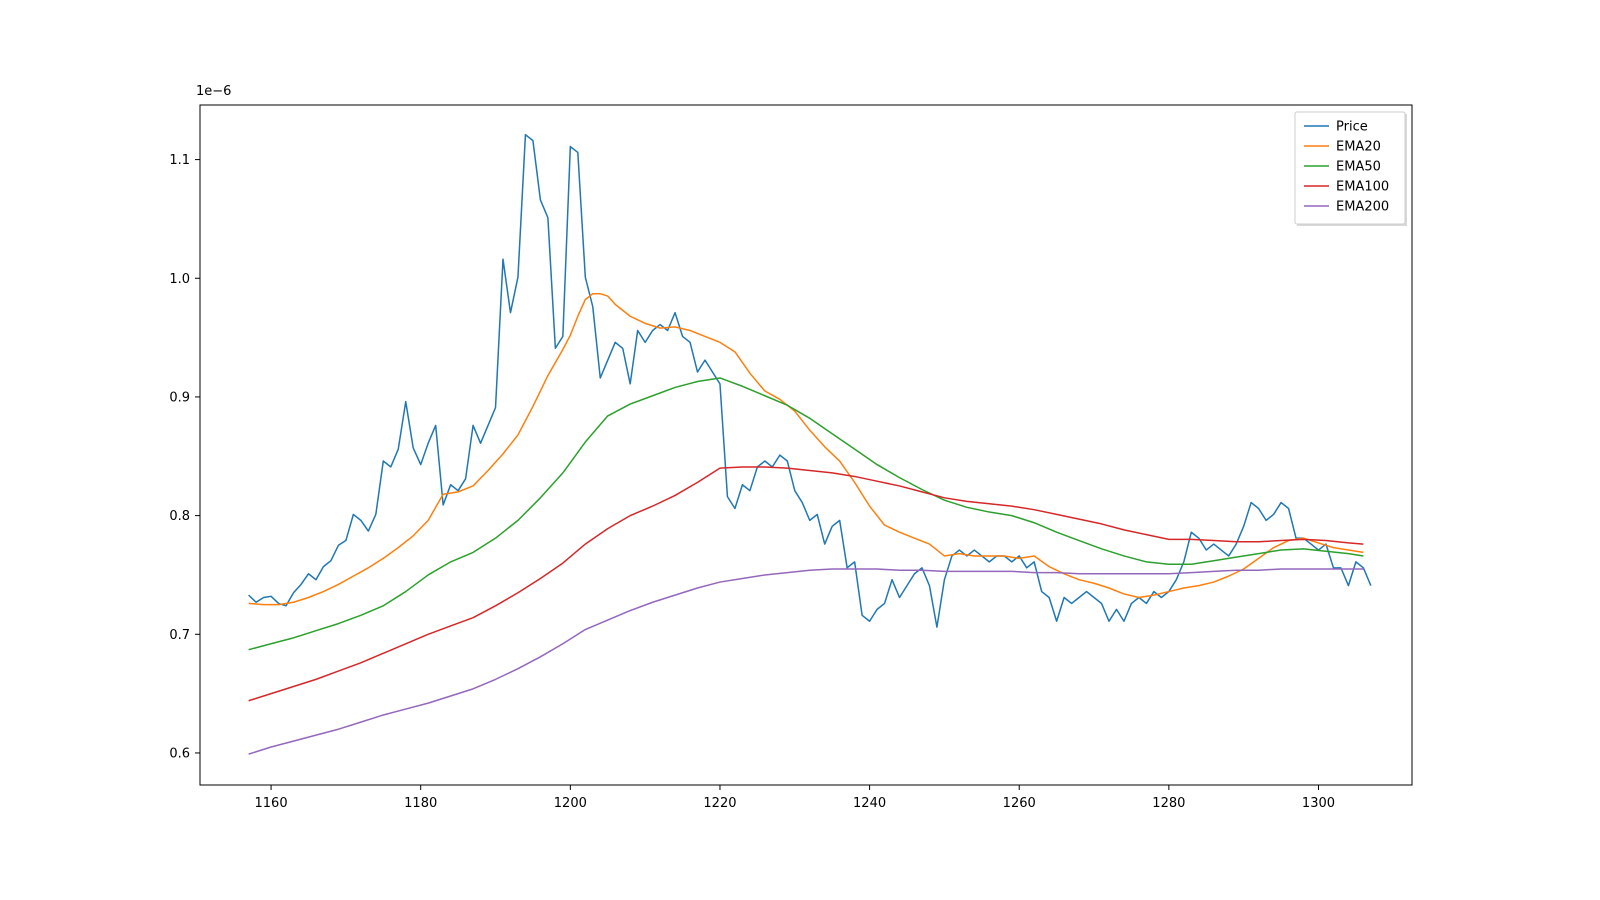 The image size is (1600, 900). I want to click on legend-label-ema200: EMA200, so click(1362, 207).